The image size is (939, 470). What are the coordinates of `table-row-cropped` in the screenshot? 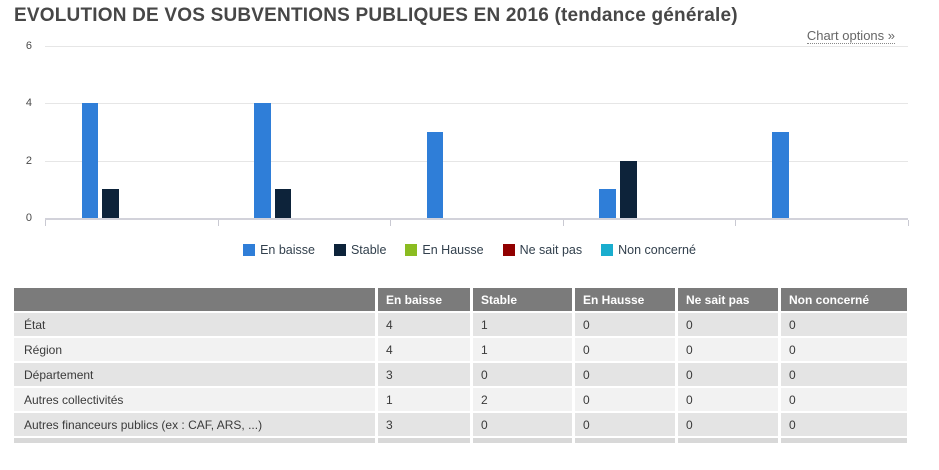 It's located at (462, 440).